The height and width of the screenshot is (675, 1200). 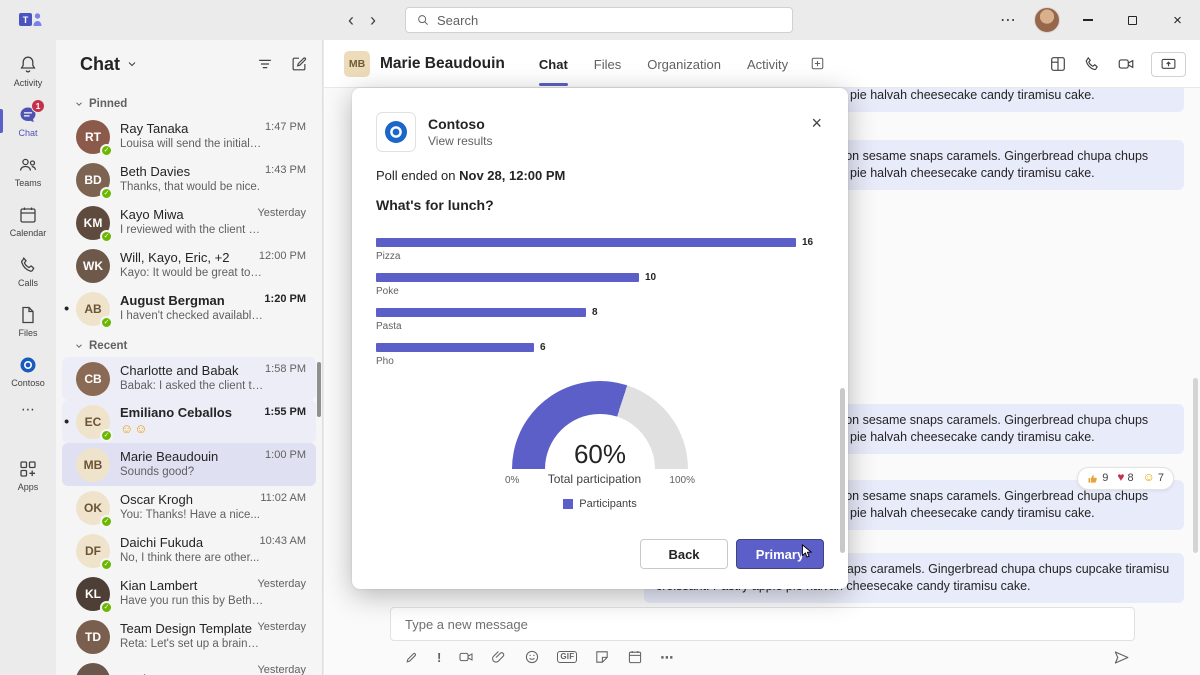 I want to click on add-tab-button, so click(x=817, y=63).